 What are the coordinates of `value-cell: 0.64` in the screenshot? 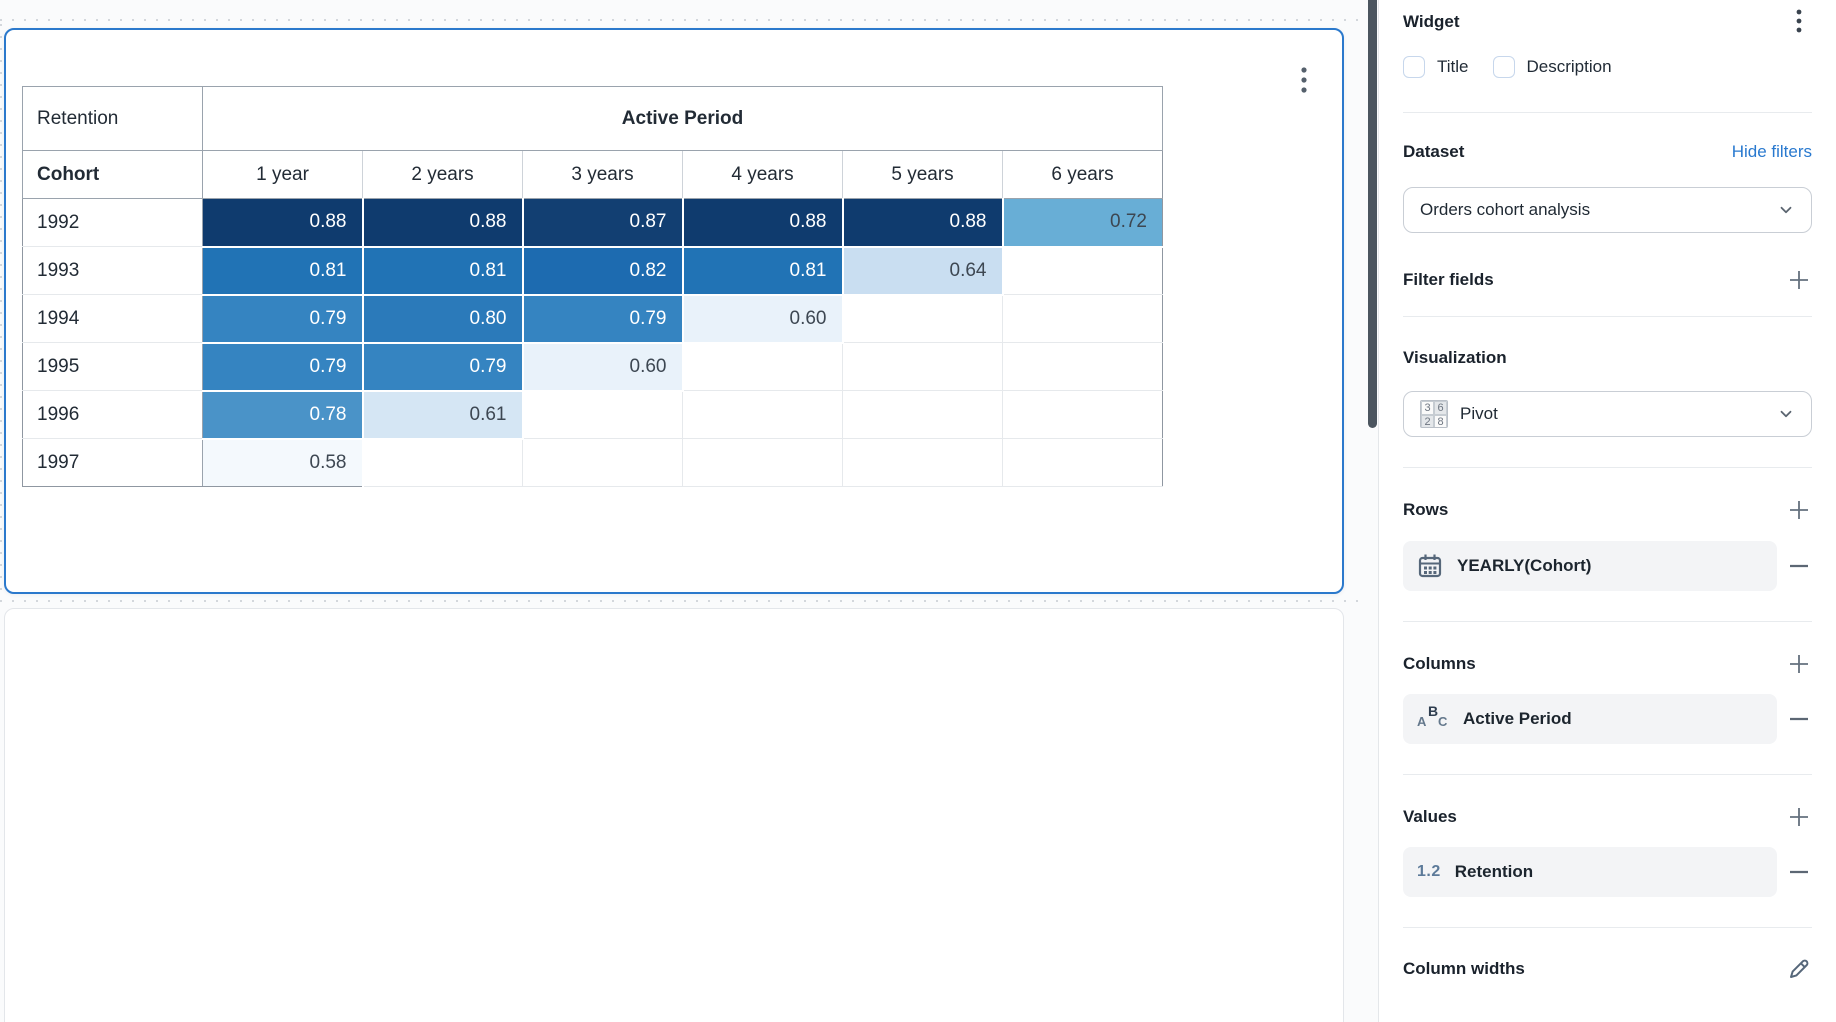 It's located at (923, 271).